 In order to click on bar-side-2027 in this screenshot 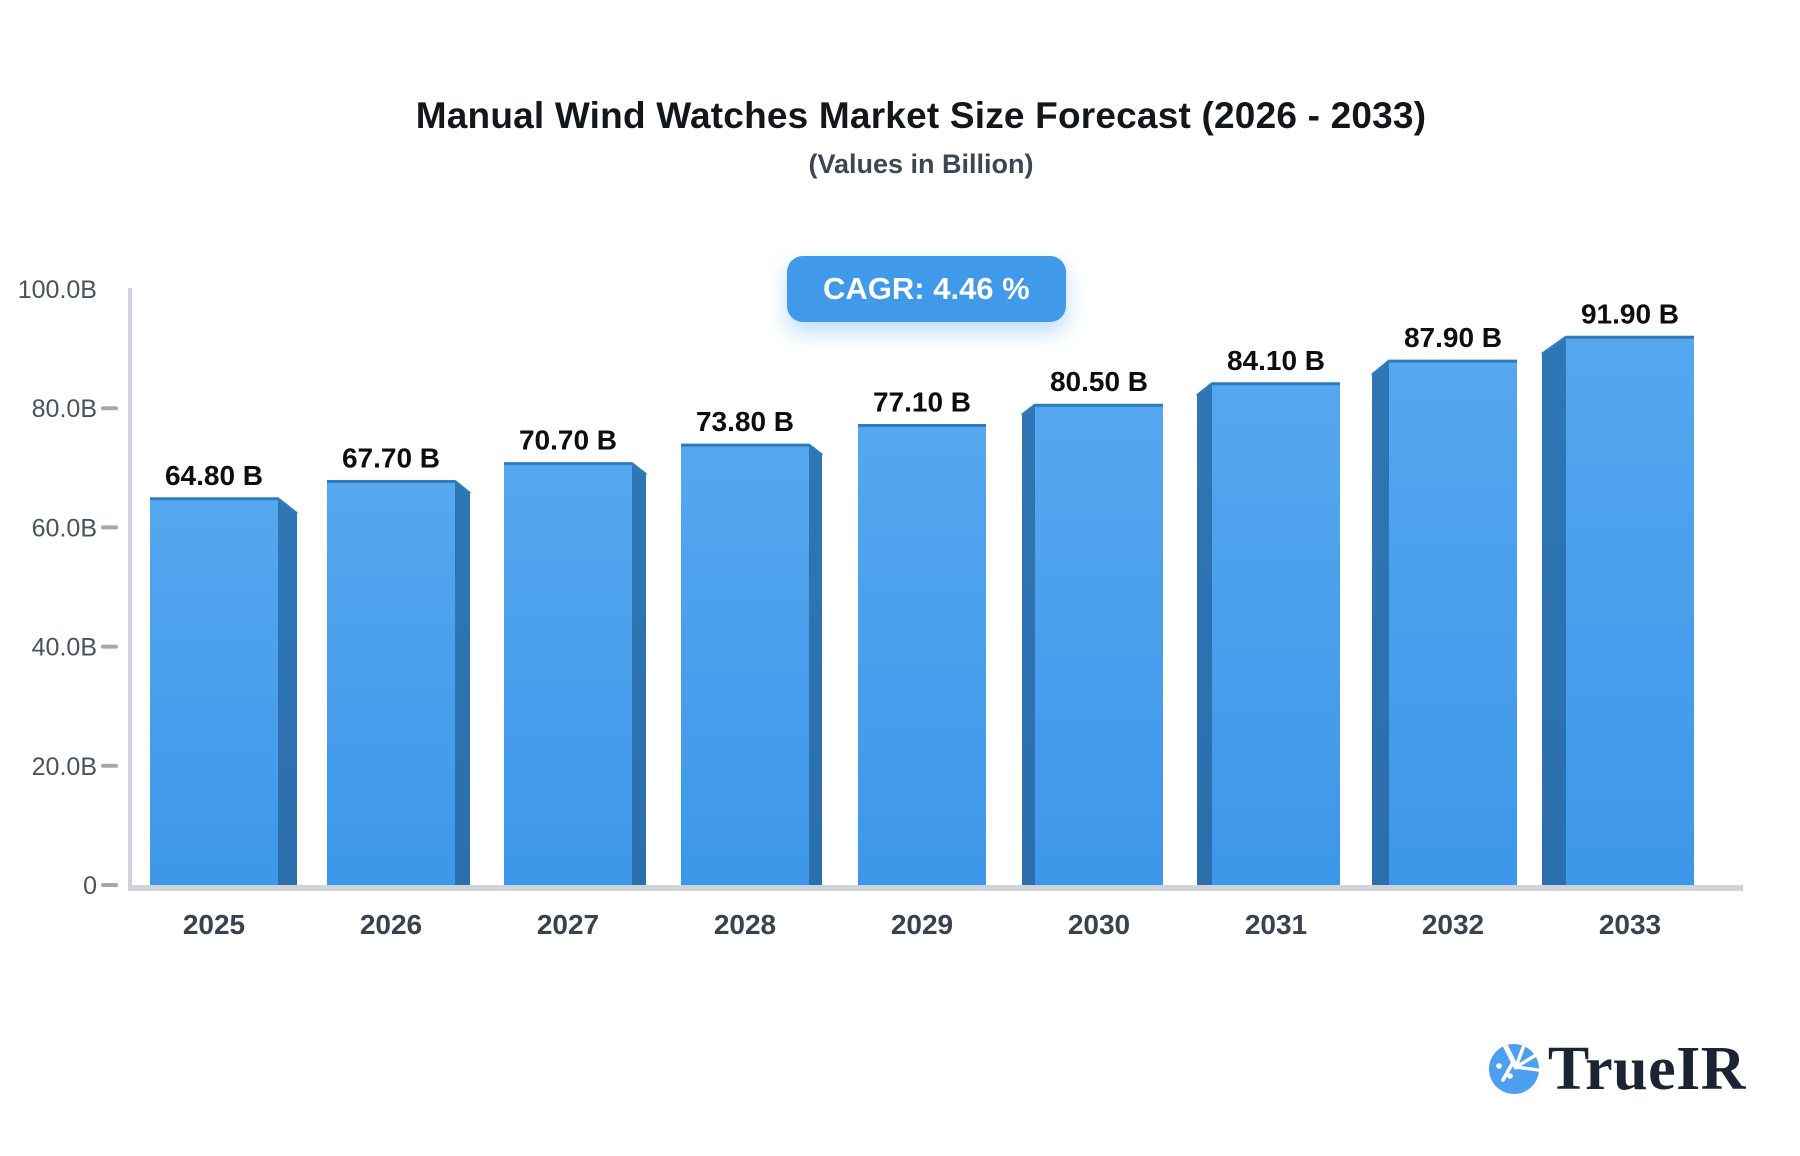, I will do `click(639, 674)`.